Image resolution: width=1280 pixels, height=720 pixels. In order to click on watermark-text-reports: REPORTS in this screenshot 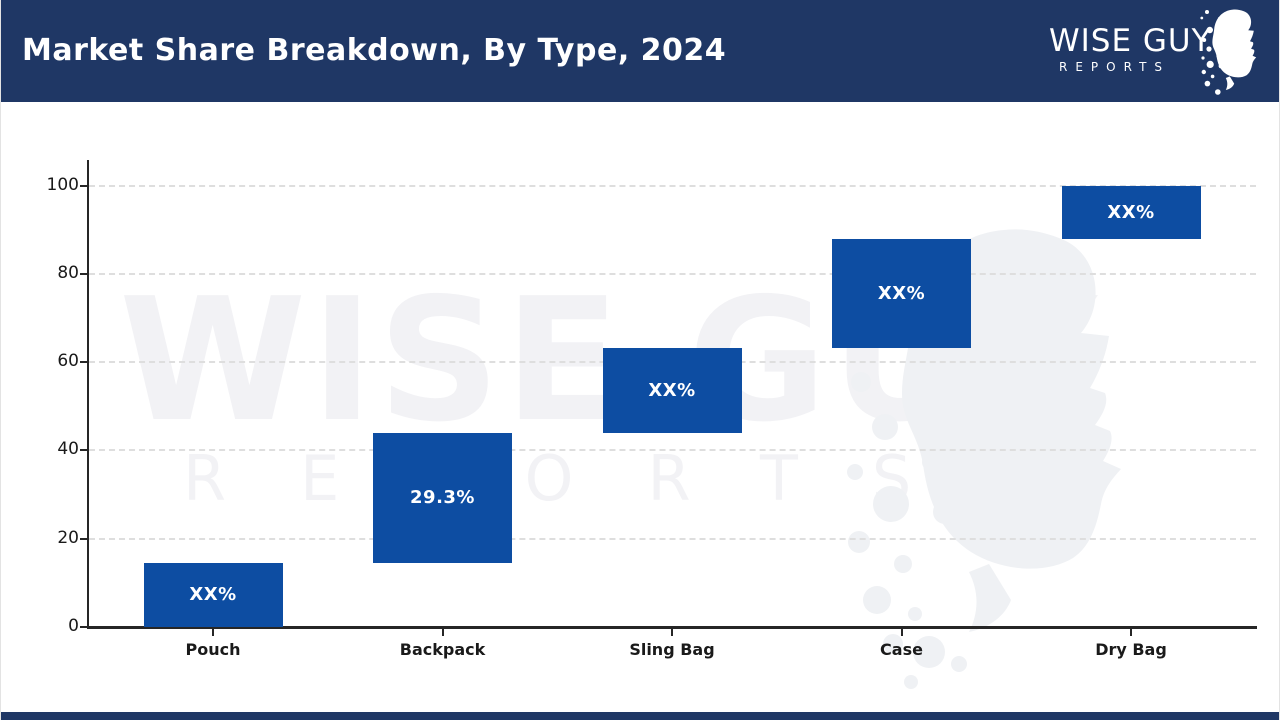, I will do `click(584, 478)`.